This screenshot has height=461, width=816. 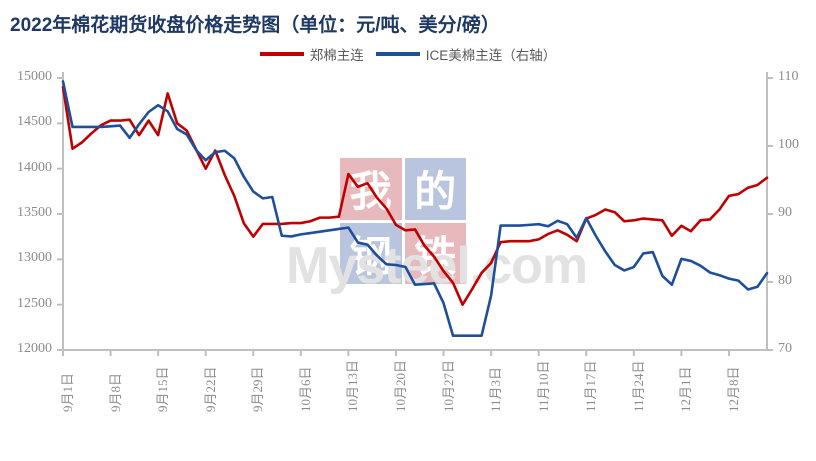 What do you see at coordinates (785, 348) in the screenshot?
I see `y-tick-label-right-70: 70` at bounding box center [785, 348].